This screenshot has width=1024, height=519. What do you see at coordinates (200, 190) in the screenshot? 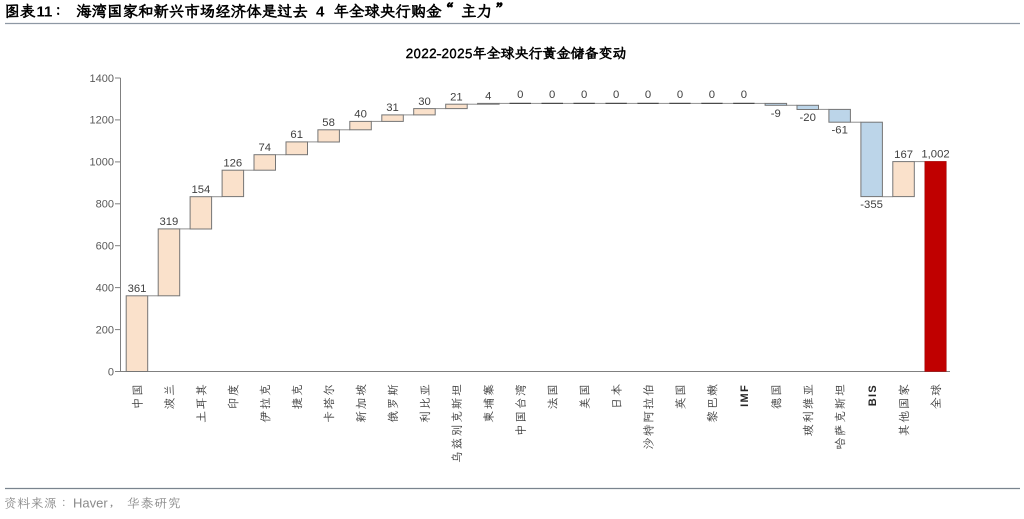
I see `svg-text: 154` at bounding box center [200, 190].